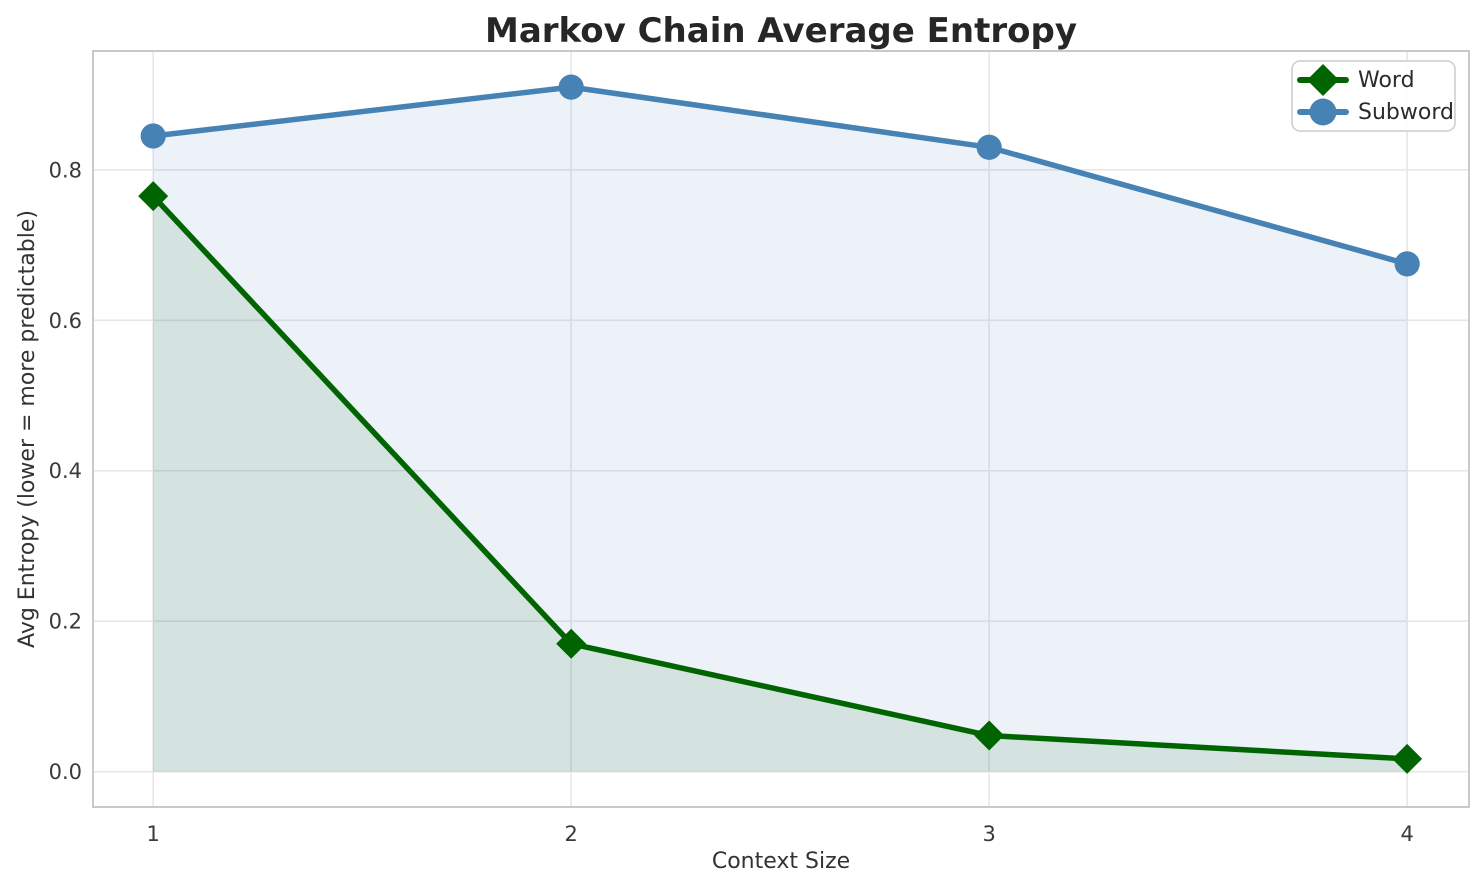 The width and height of the screenshot is (1484, 885). What do you see at coordinates (65, 321) in the screenshot?
I see `y-tick-label: 0.6` at bounding box center [65, 321].